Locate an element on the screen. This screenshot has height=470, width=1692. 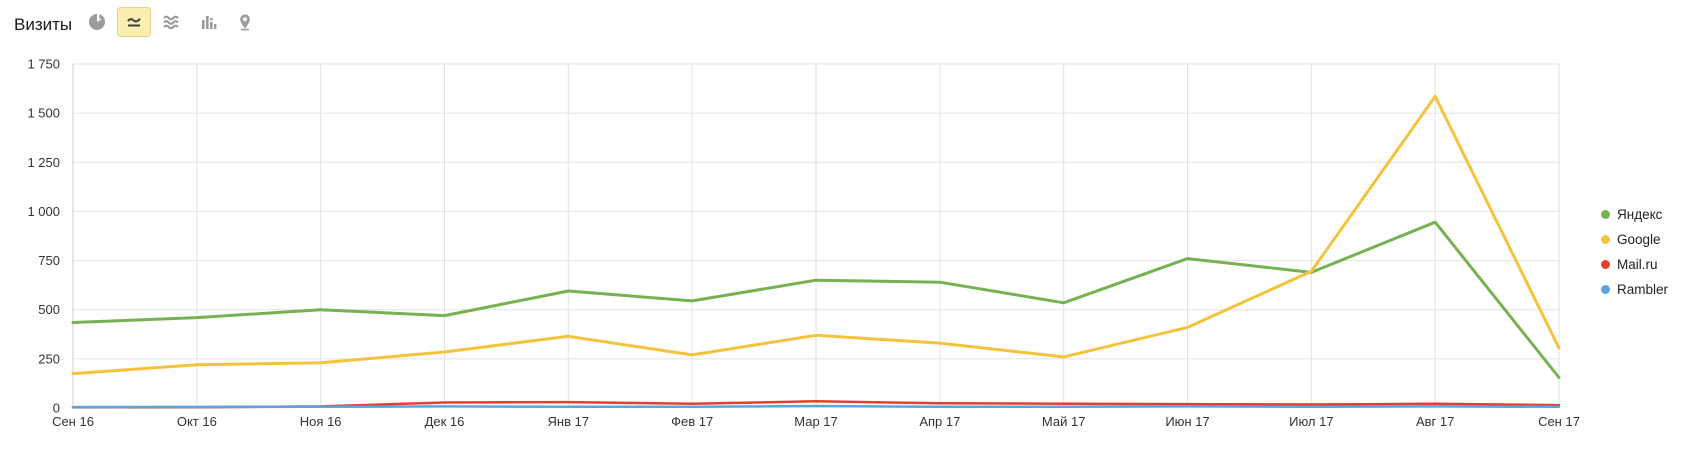
chart-legend: Яндекс Google Mail.ru Rambler is located at coordinates (1634, 254).